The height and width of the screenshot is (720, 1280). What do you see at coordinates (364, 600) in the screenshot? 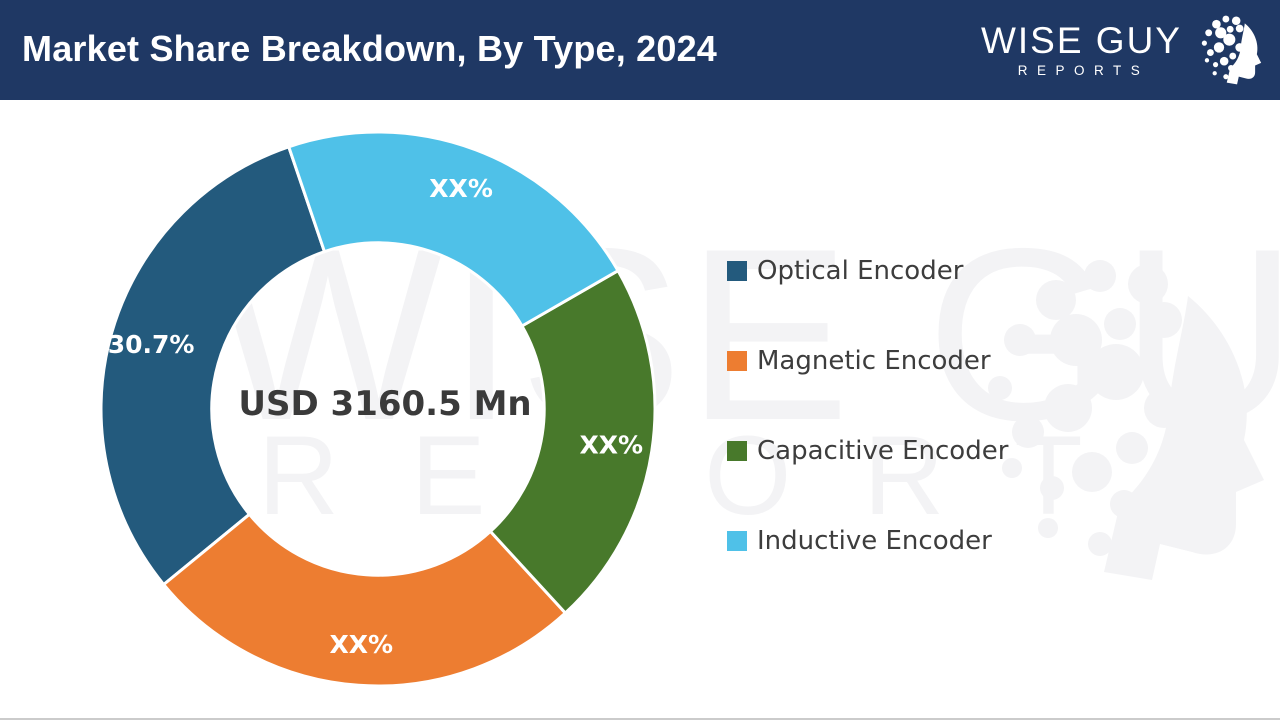
I see `slice-magnetic-encoder` at bounding box center [364, 600].